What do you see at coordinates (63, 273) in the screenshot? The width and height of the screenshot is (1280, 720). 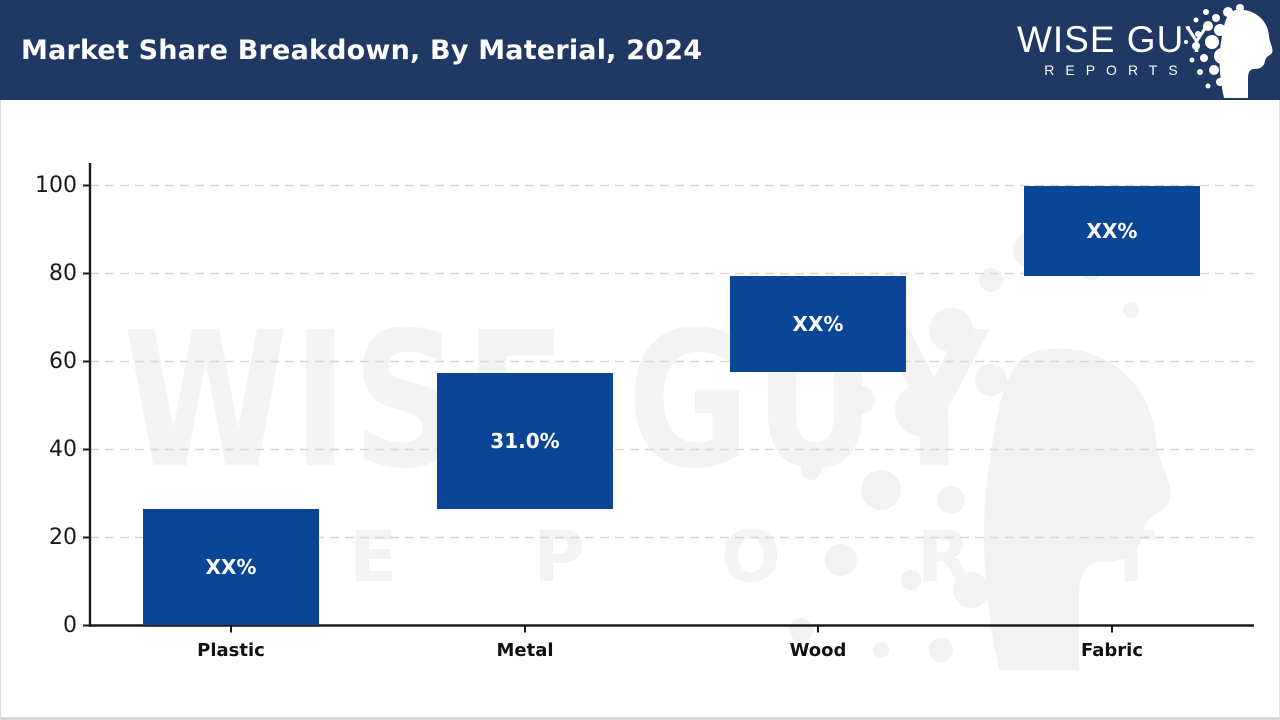 I see `y-tick-label-80: 80` at bounding box center [63, 273].